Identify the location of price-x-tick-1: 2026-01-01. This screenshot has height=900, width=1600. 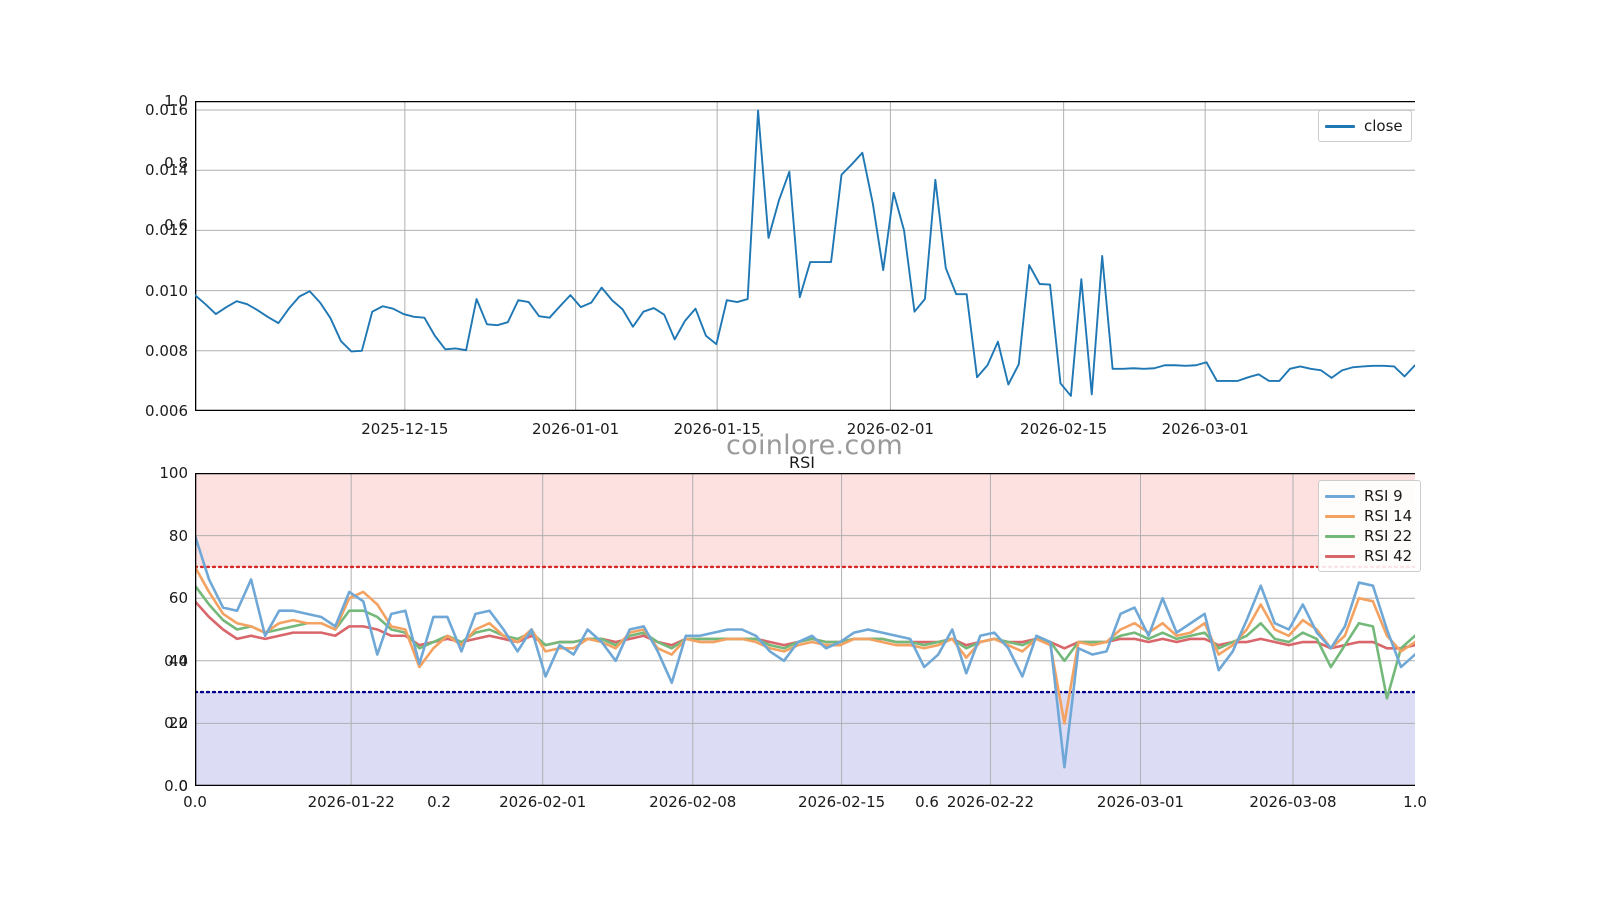
(576, 429).